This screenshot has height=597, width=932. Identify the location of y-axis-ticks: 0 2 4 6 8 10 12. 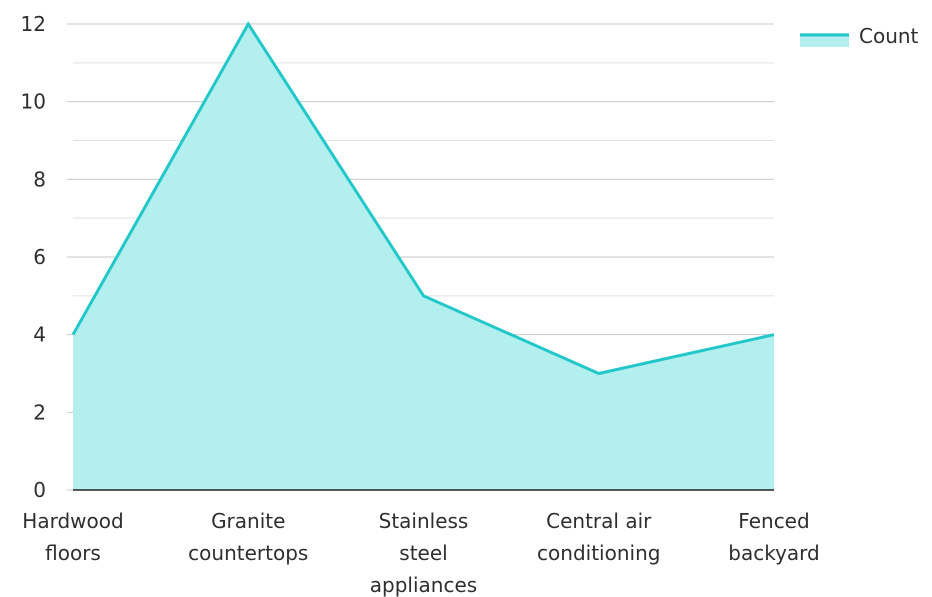
(33, 257).